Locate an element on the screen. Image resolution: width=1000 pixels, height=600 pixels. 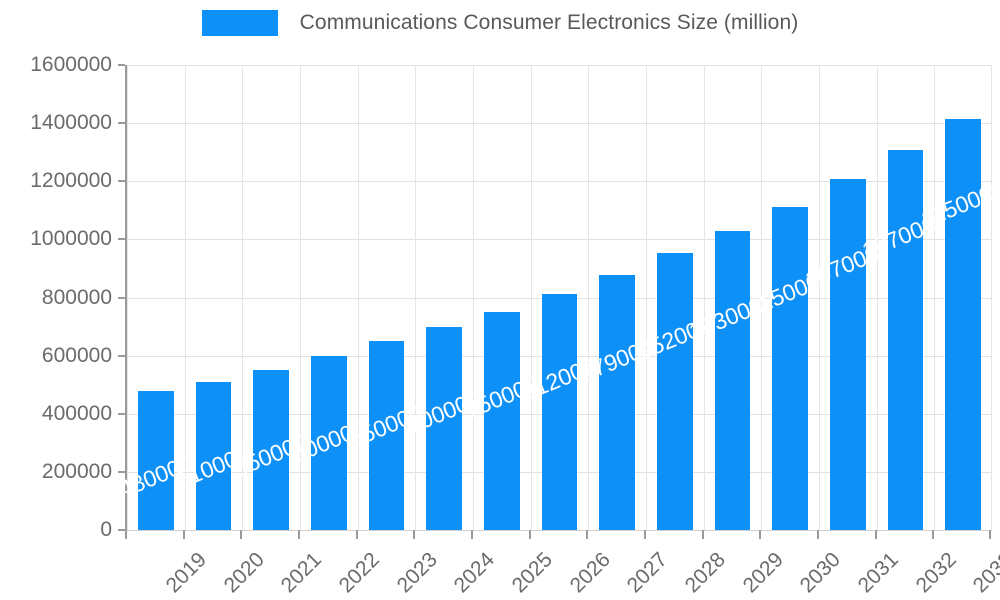
bar: 1030000 is located at coordinates (732, 297).